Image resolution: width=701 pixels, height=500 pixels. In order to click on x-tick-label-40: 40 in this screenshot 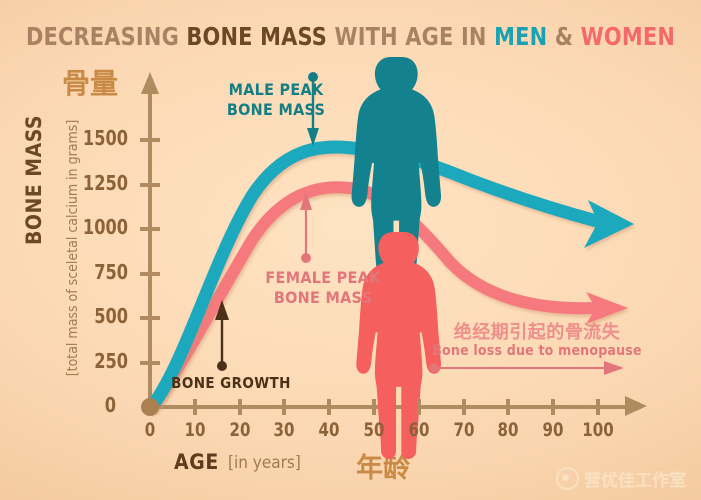, I will do `click(329, 430)`.